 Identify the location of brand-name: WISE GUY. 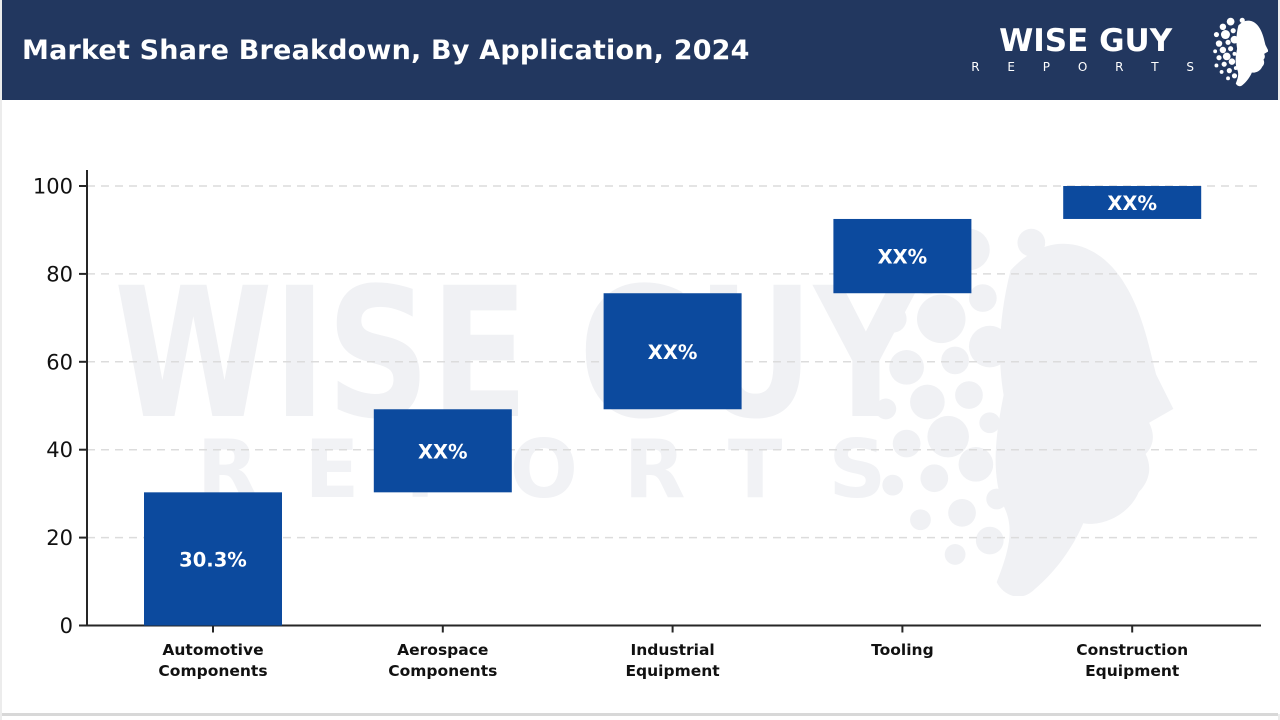
(1086, 41).